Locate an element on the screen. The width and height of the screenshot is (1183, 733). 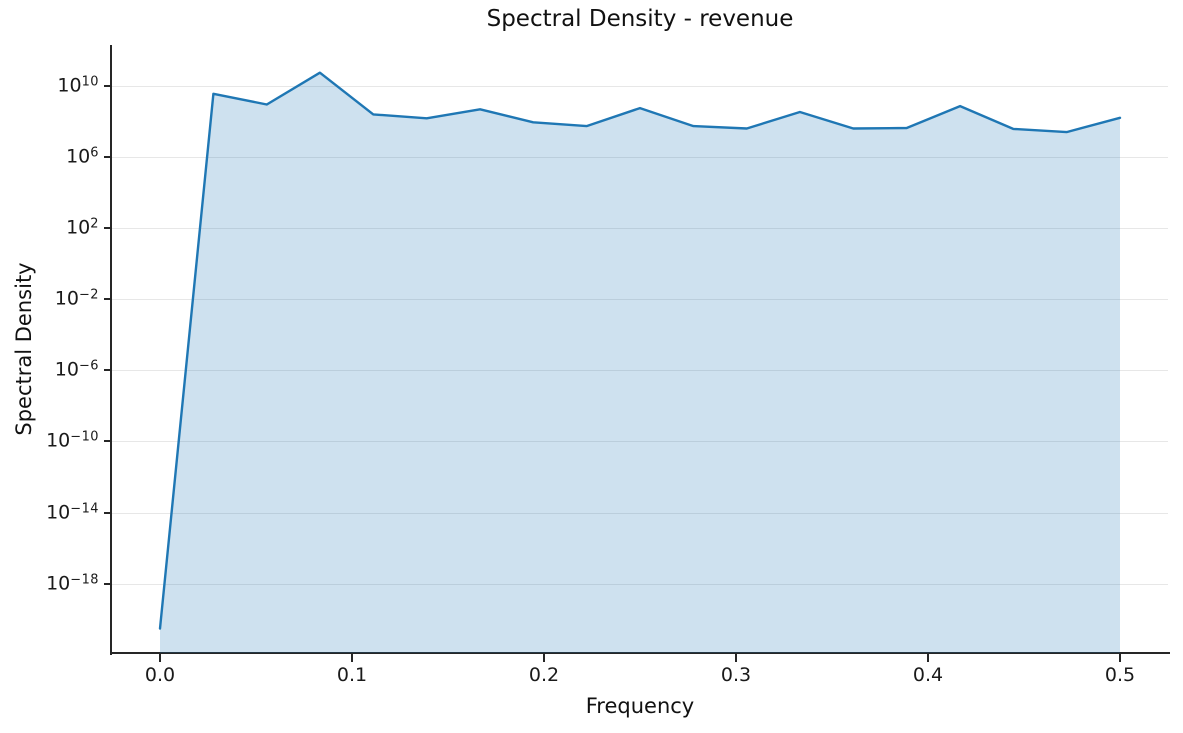
x-tick-label: 0.5 is located at coordinates (1120, 675).